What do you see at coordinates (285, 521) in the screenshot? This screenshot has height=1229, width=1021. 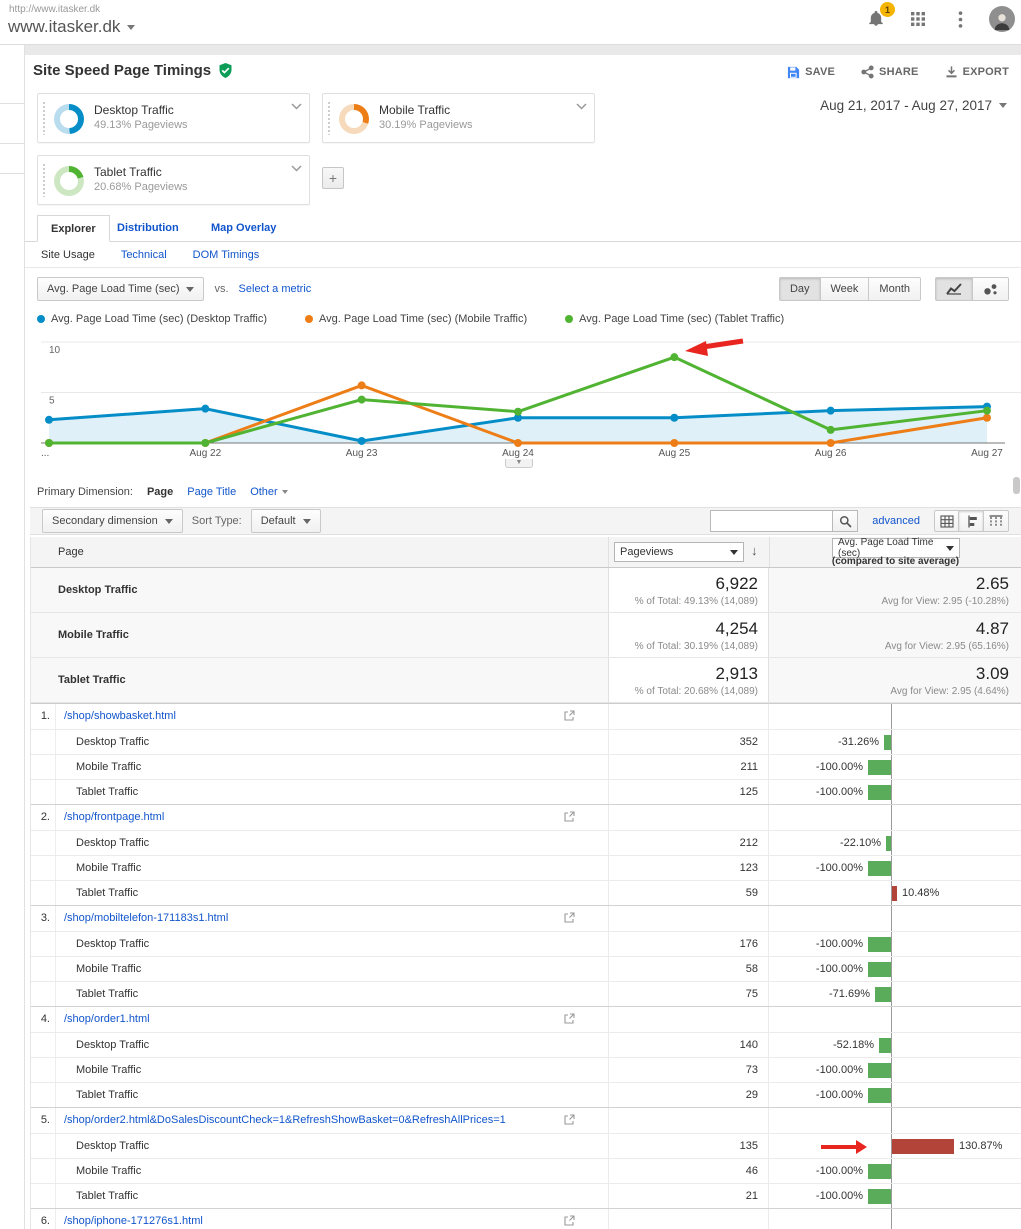 I see `sort-type-select: Default` at bounding box center [285, 521].